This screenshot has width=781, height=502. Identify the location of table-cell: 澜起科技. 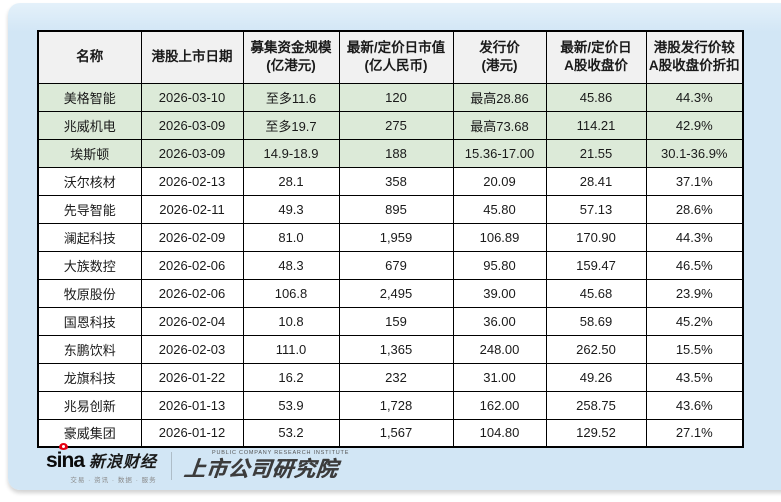
(89, 237).